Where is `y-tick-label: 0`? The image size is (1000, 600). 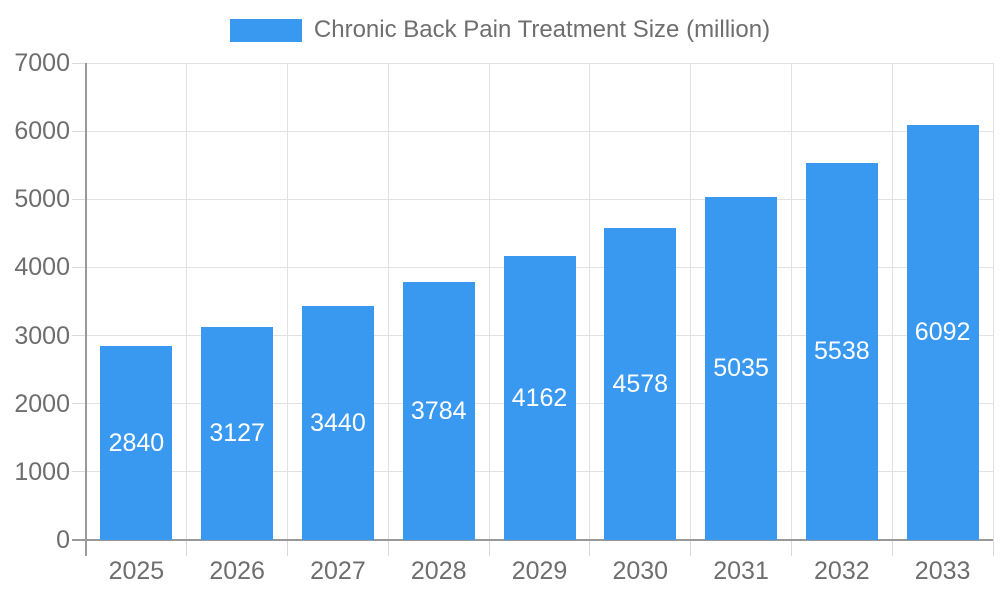
y-tick-label: 0 is located at coordinates (63, 540).